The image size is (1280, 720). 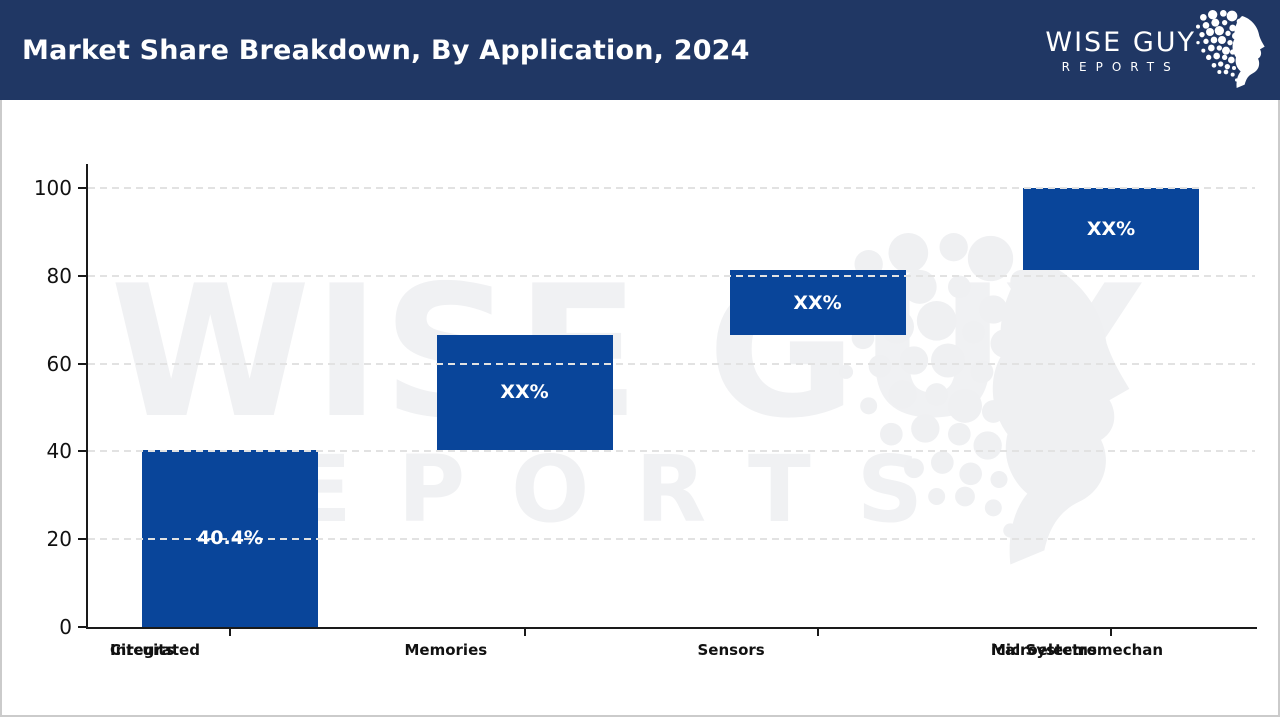 I want to click on wiseguy-logo: WISE GUY REPORTS, so click(x=1157, y=50).